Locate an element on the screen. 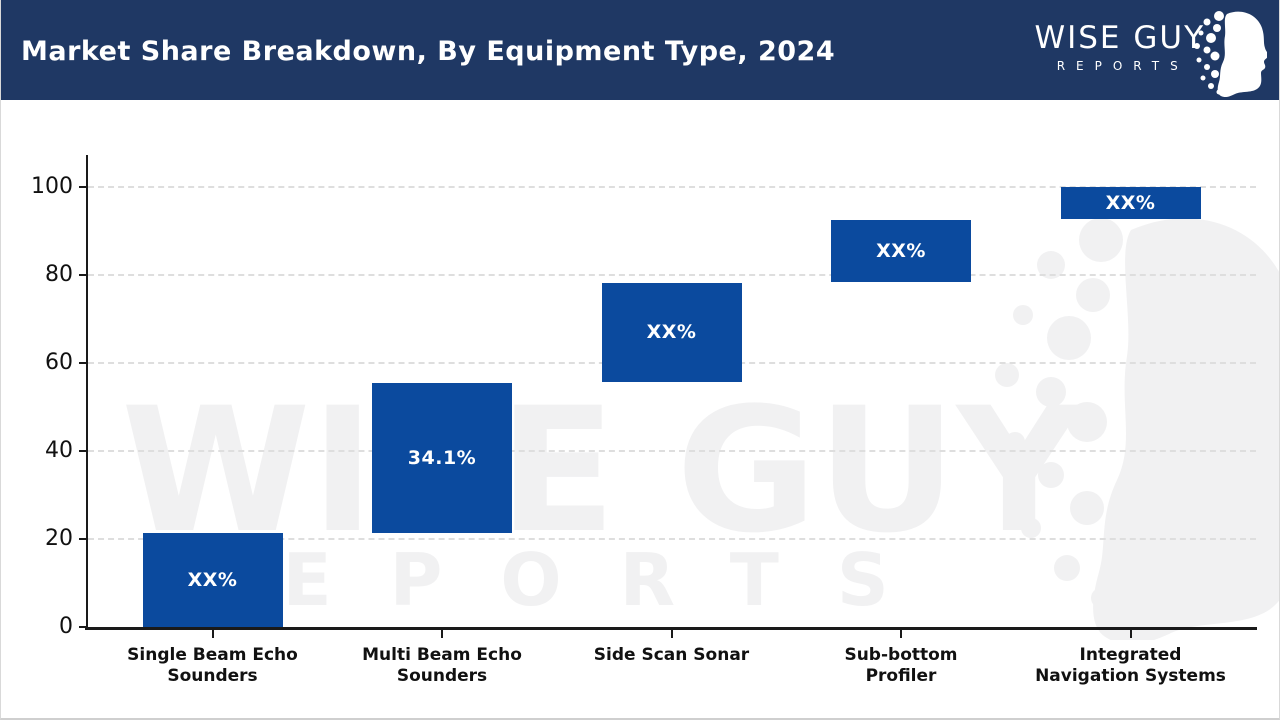 The height and width of the screenshot is (720, 1280). bar-value-label: 34.1% is located at coordinates (442, 457).